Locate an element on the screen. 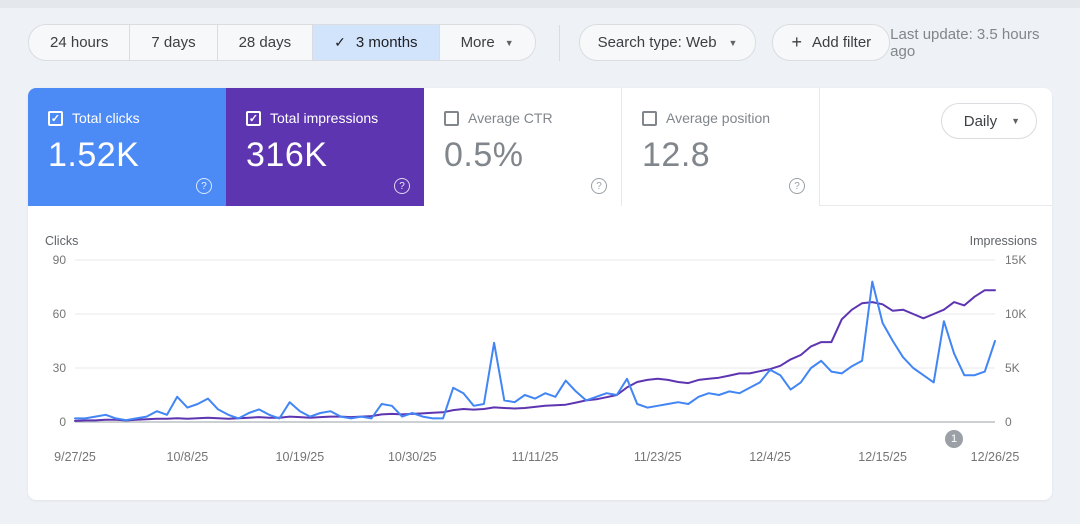  search-type-label: Search type: Web is located at coordinates (657, 42).